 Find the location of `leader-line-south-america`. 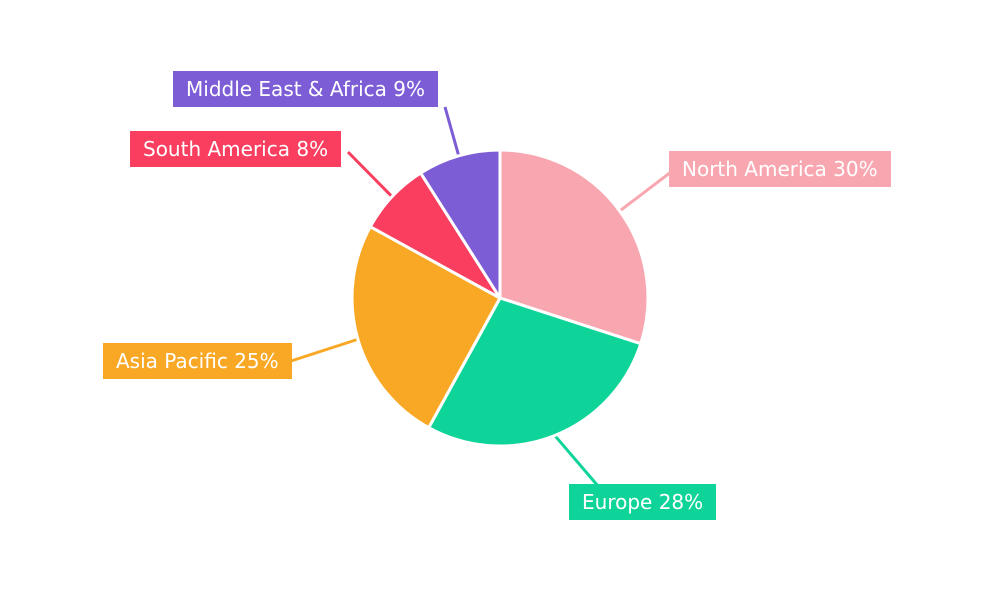

leader-line-south-america is located at coordinates (370, 174).